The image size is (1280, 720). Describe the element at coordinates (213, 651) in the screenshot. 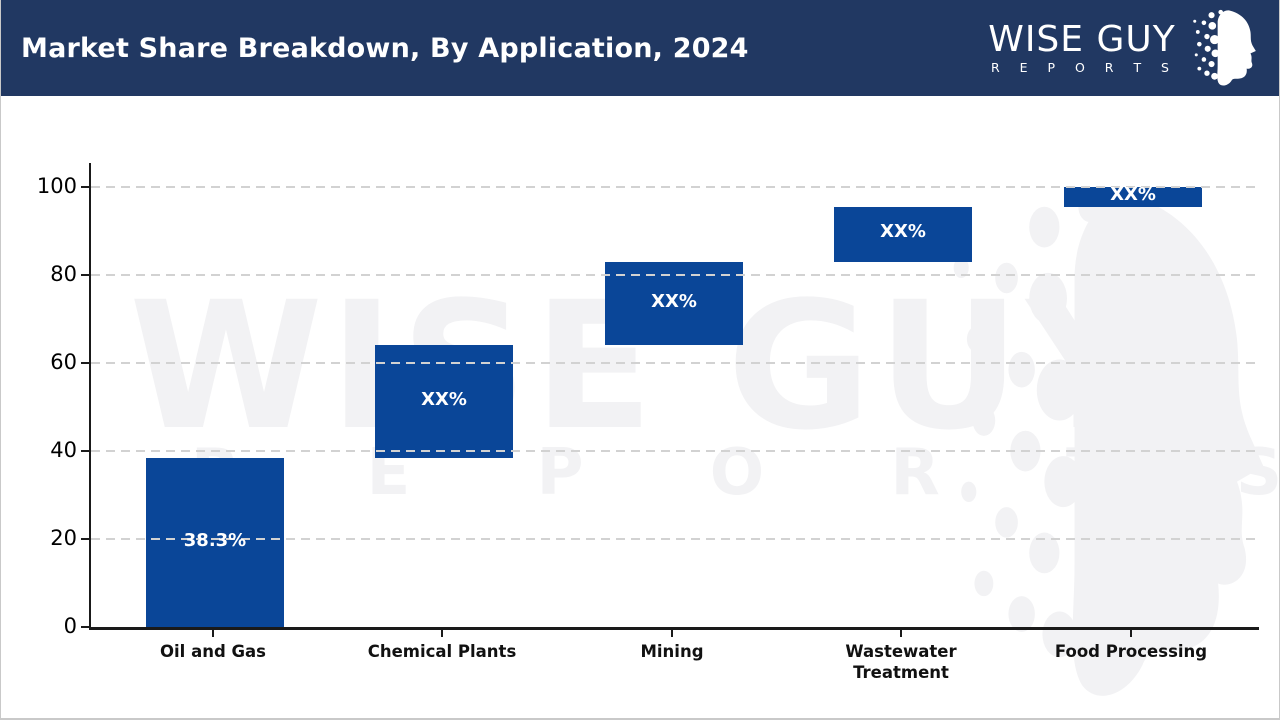

I see `x-category-label: Oil and Gas` at that location.